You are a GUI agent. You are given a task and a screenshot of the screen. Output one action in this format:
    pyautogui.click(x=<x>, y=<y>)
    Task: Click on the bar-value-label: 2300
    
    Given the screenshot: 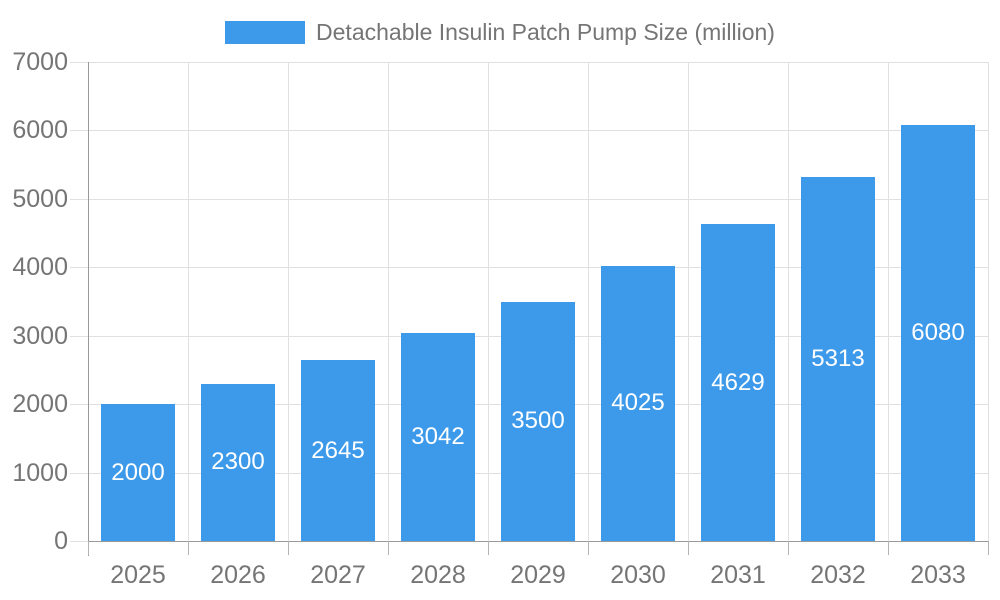 What is the action you would take?
    pyautogui.click(x=238, y=461)
    